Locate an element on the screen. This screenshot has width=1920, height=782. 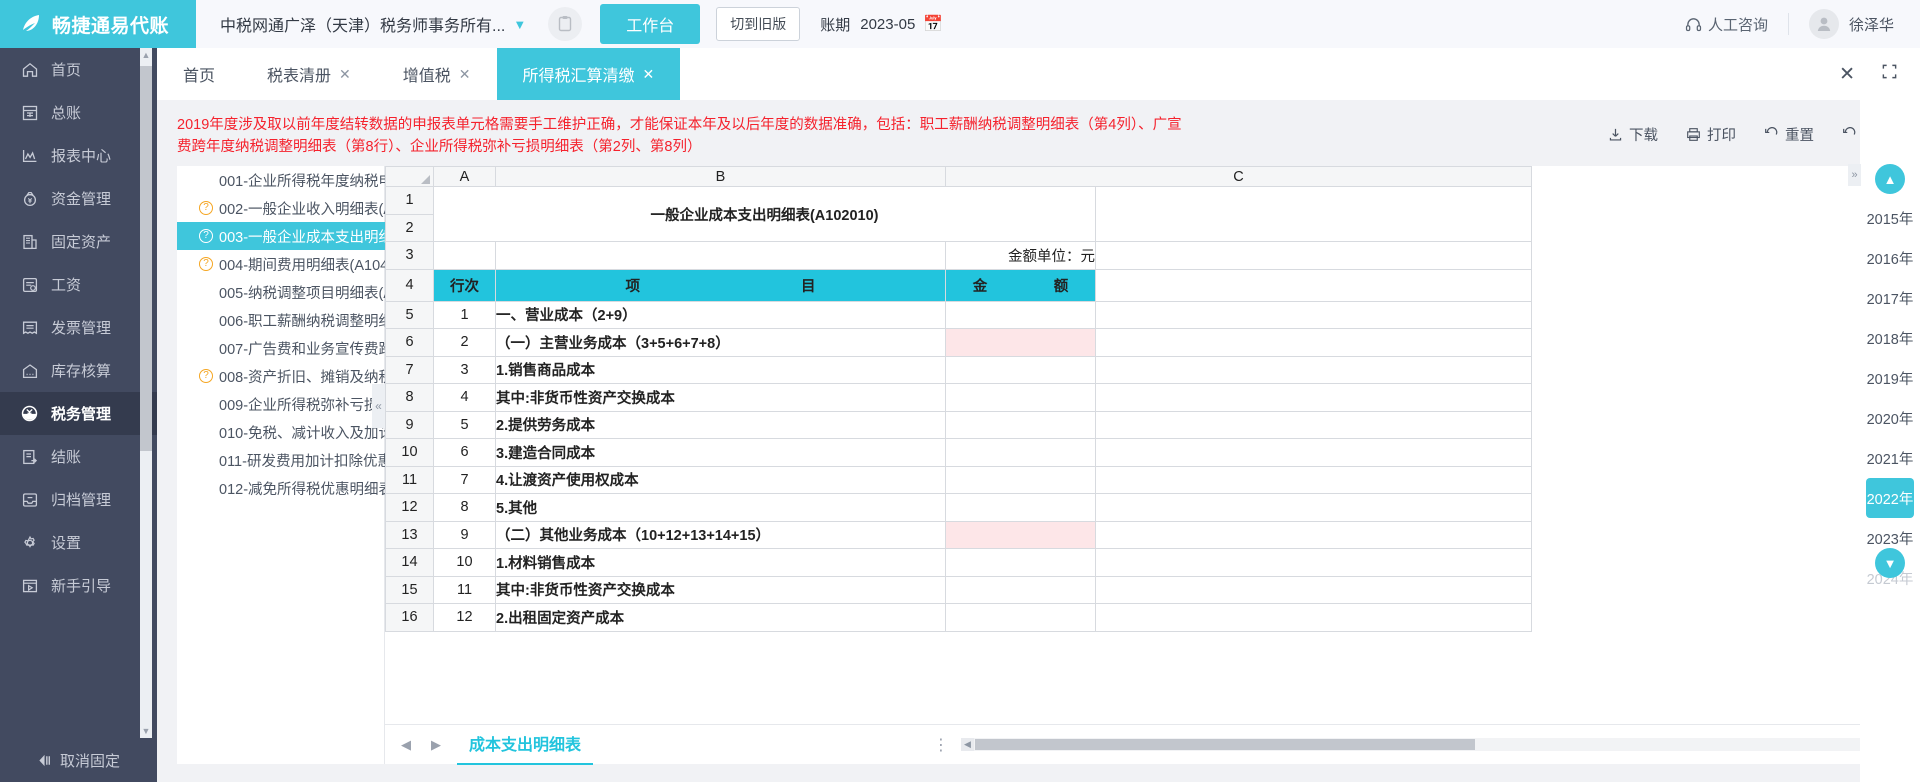
sheet-horizontal-scrollbar: ◀ ▶ is located at coordinates (1422, 744).